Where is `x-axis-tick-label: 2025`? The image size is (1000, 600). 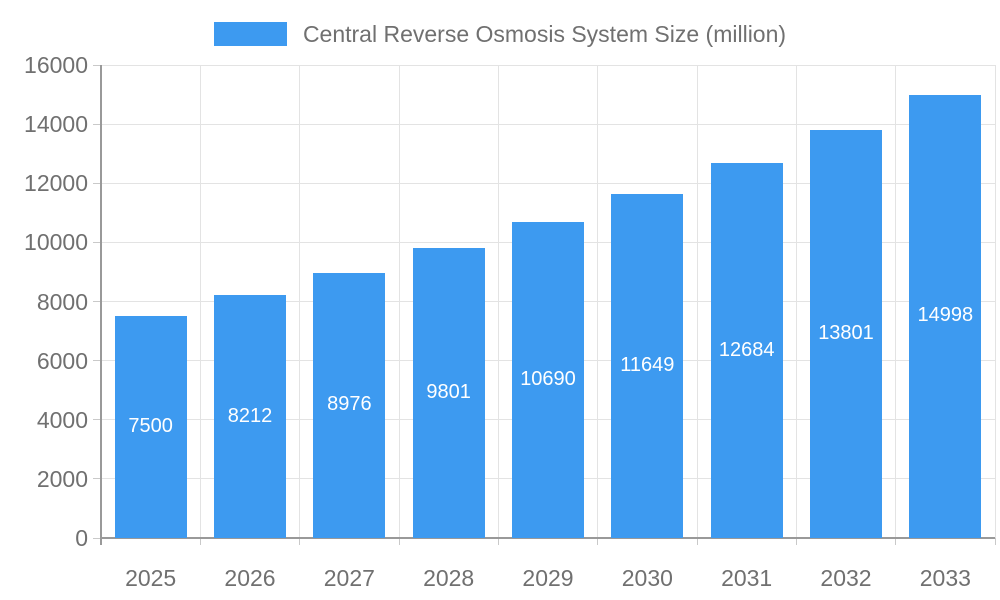 x-axis-tick-label: 2025 is located at coordinates (151, 578).